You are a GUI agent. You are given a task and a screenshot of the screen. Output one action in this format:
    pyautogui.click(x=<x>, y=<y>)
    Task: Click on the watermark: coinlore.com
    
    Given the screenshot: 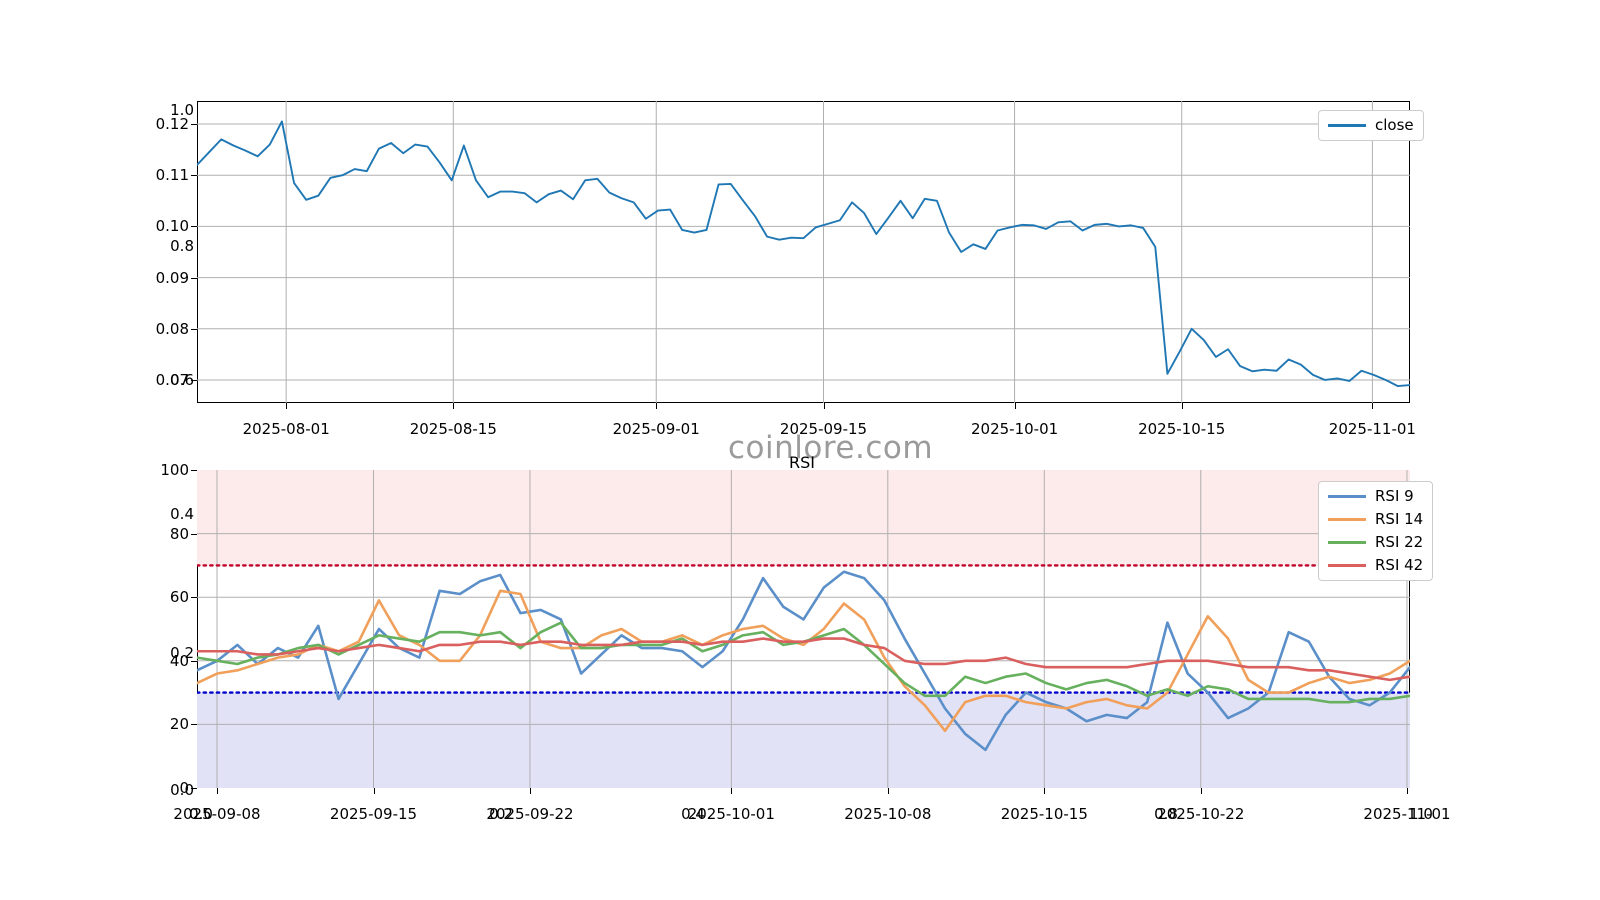 What is the action you would take?
    pyautogui.click(x=831, y=448)
    